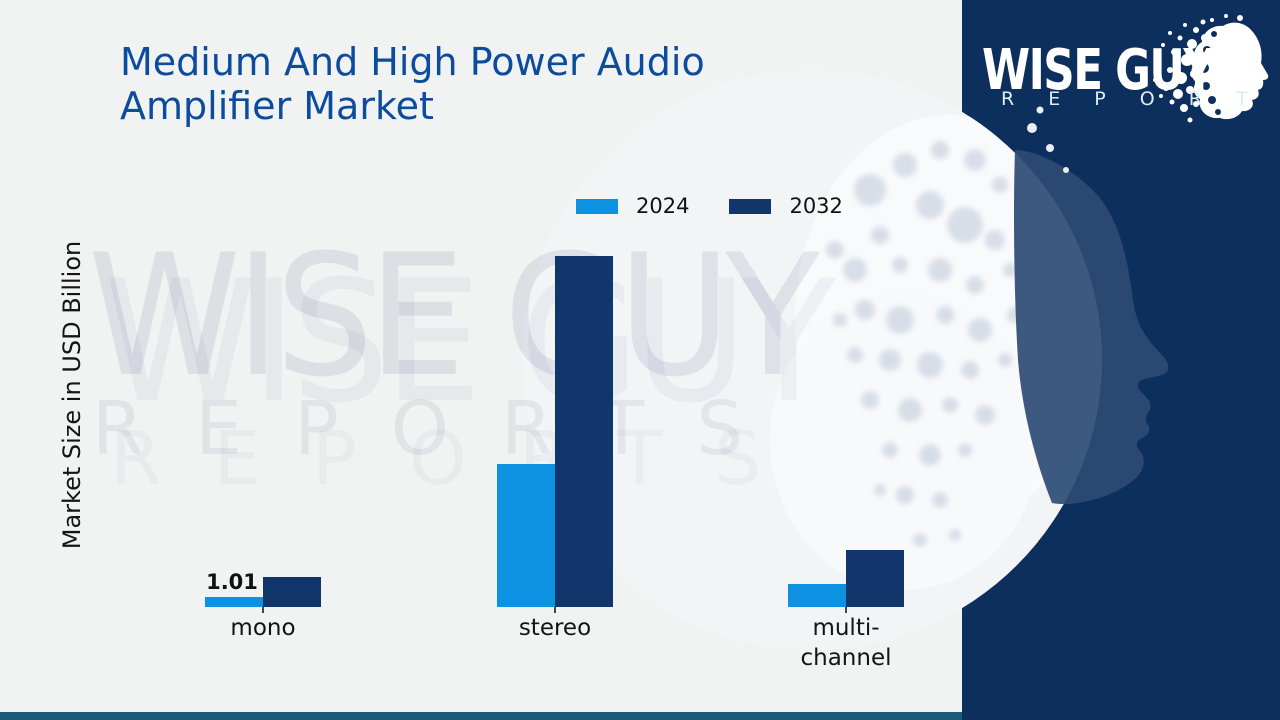 The height and width of the screenshot is (720, 1280). I want to click on bar-value-label: 1.01, so click(232, 582).